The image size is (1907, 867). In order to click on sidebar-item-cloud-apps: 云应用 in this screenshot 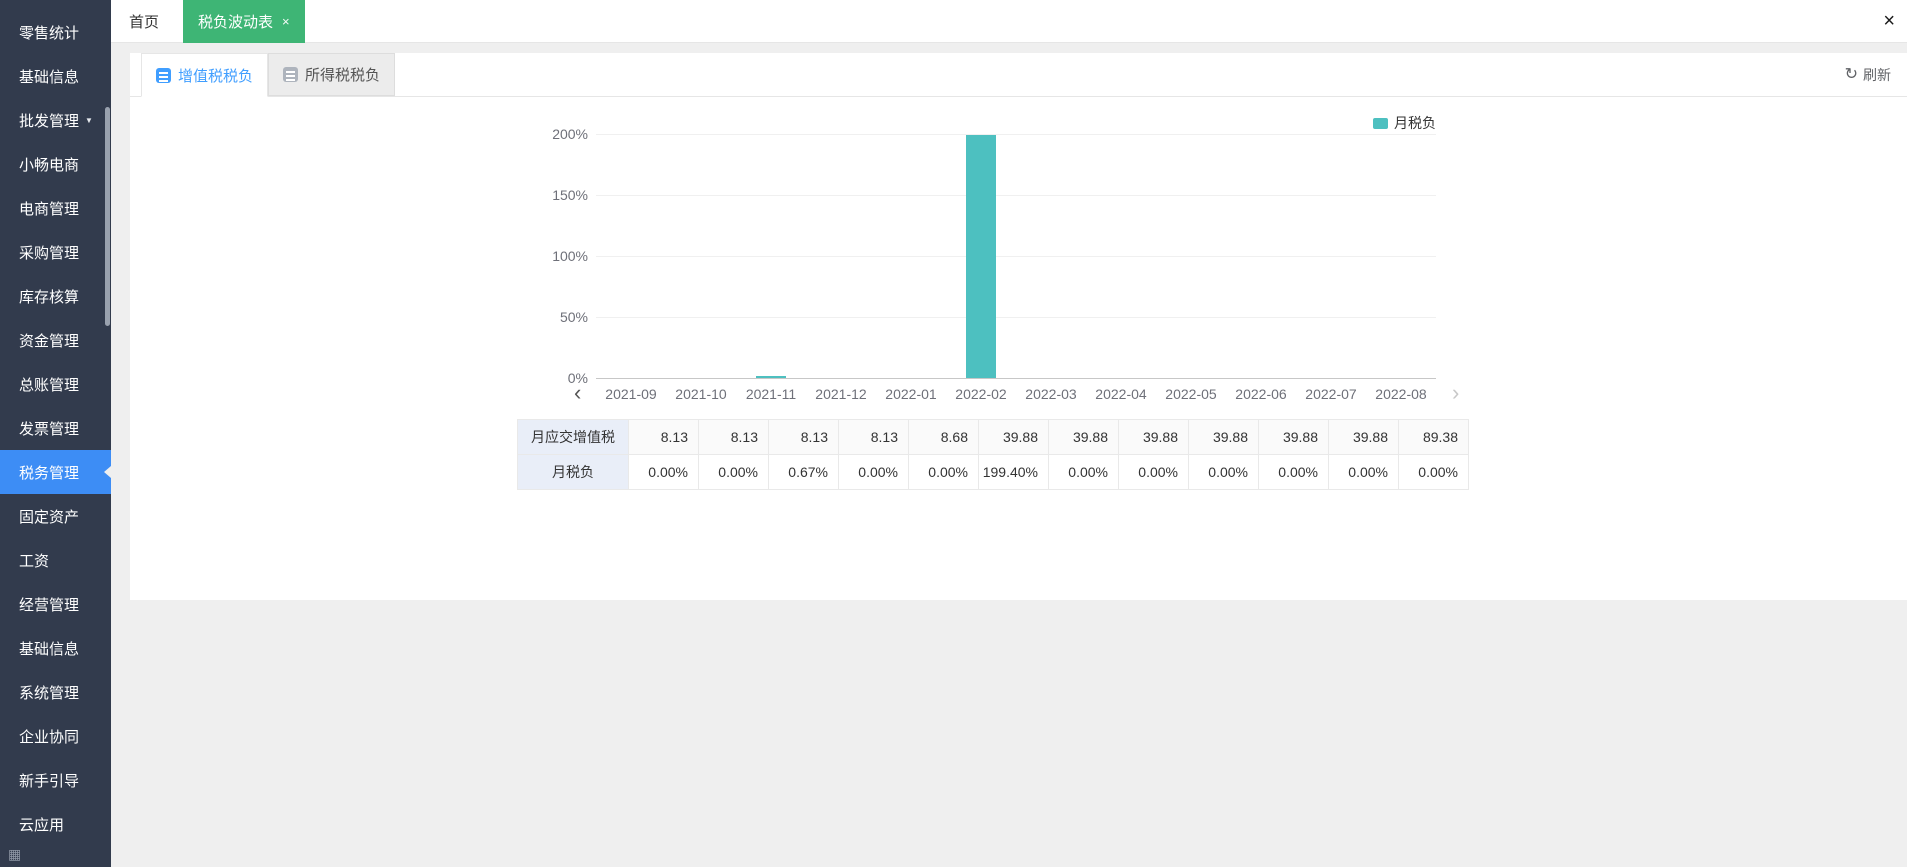, I will do `click(55, 824)`.